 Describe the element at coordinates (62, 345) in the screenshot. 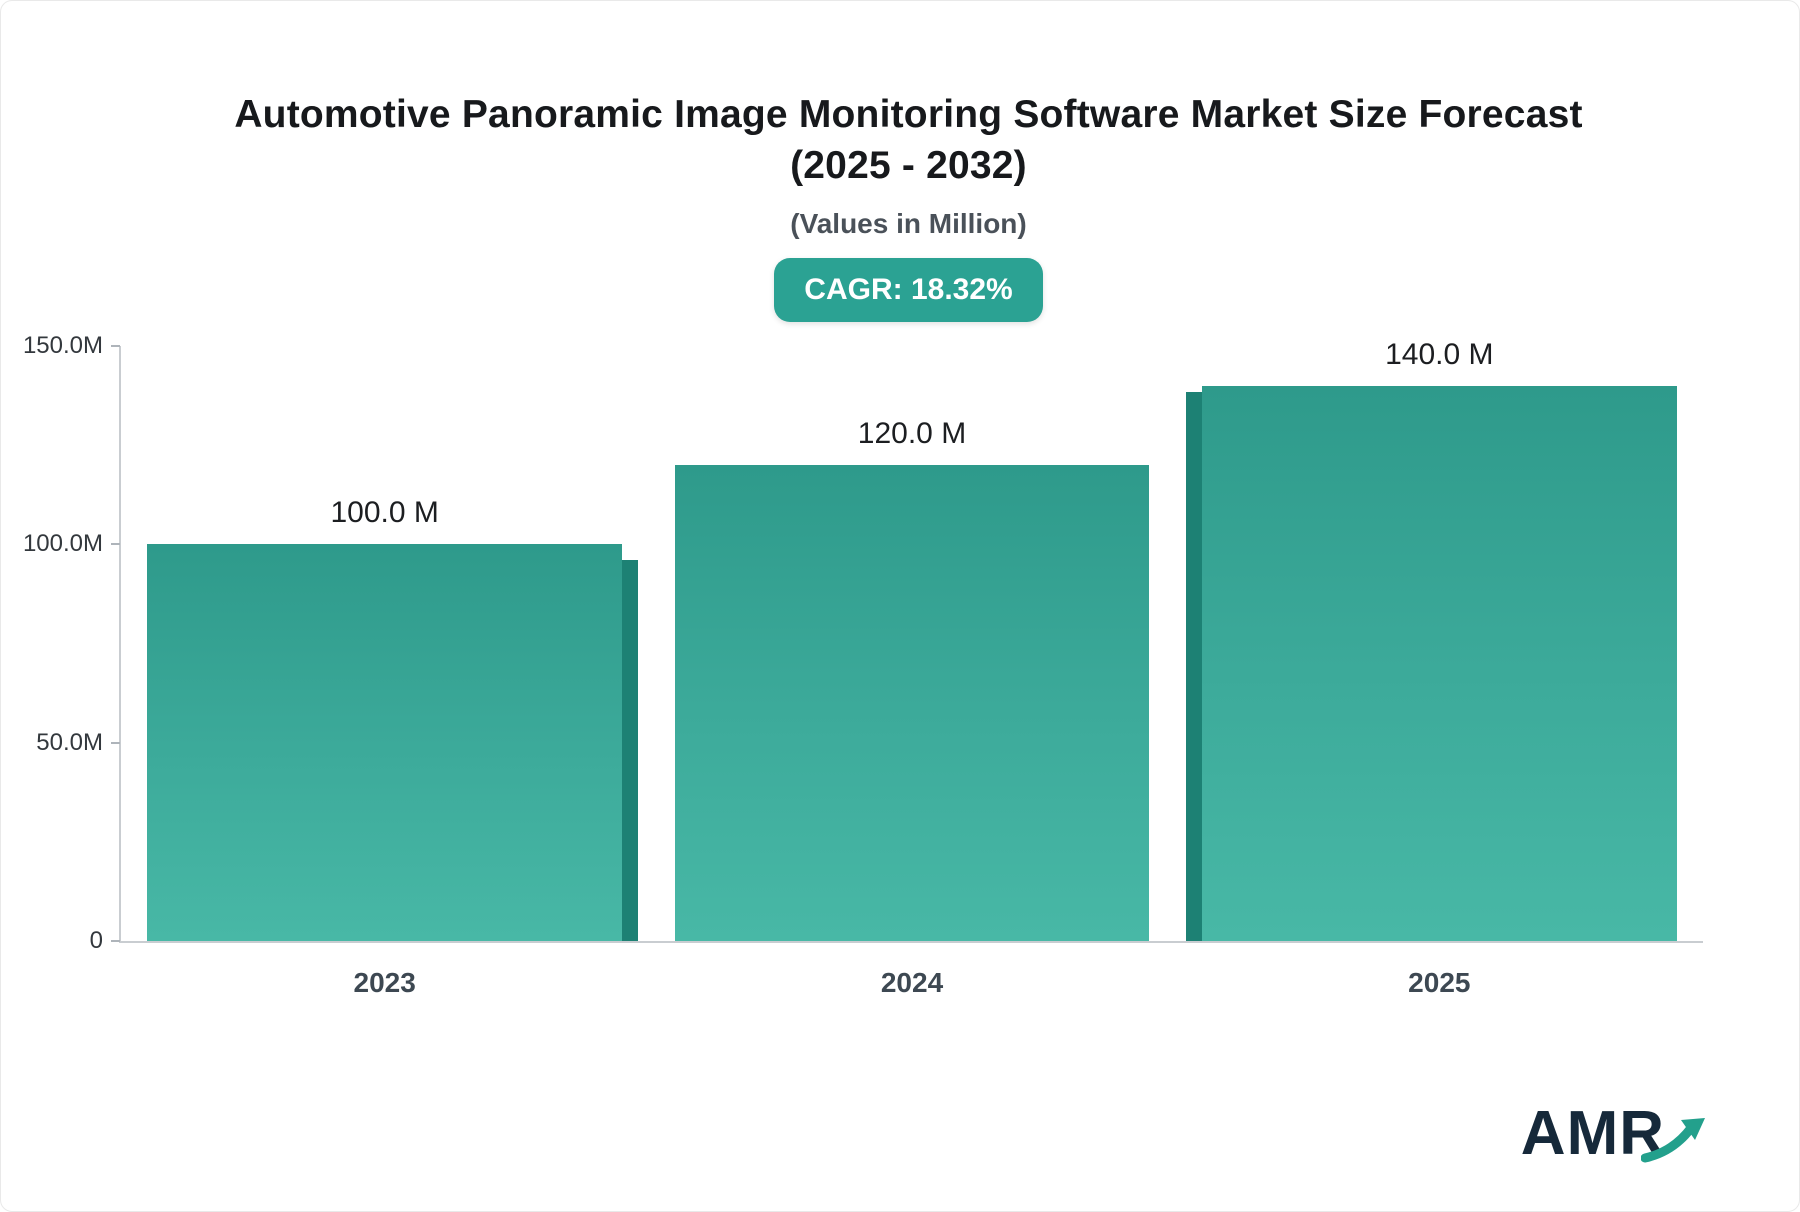

I see `y-tick-label: 150.0M` at that location.